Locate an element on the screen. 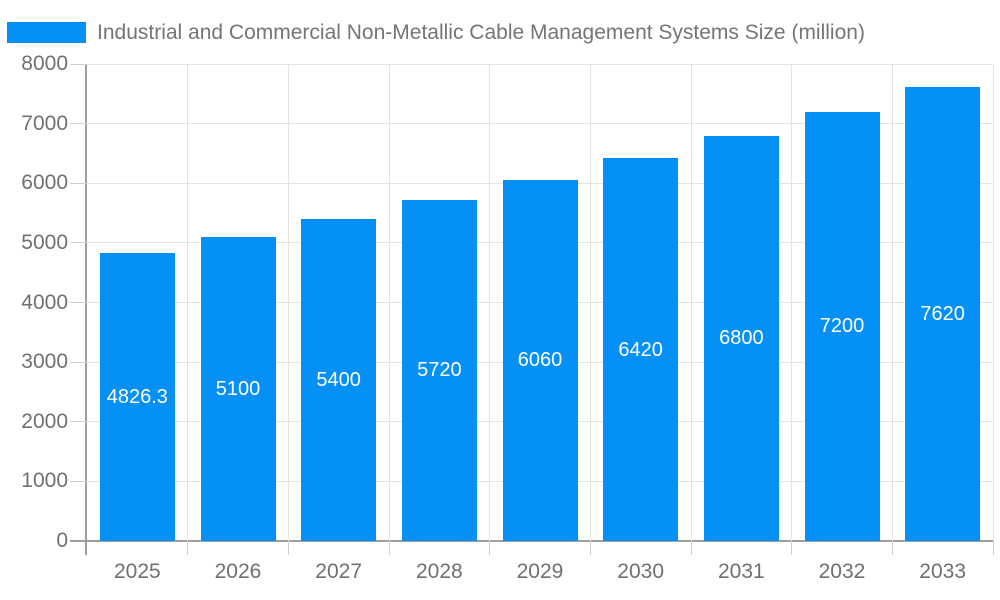 The image size is (1000, 600). bar-value-label: 5400 is located at coordinates (338, 380).